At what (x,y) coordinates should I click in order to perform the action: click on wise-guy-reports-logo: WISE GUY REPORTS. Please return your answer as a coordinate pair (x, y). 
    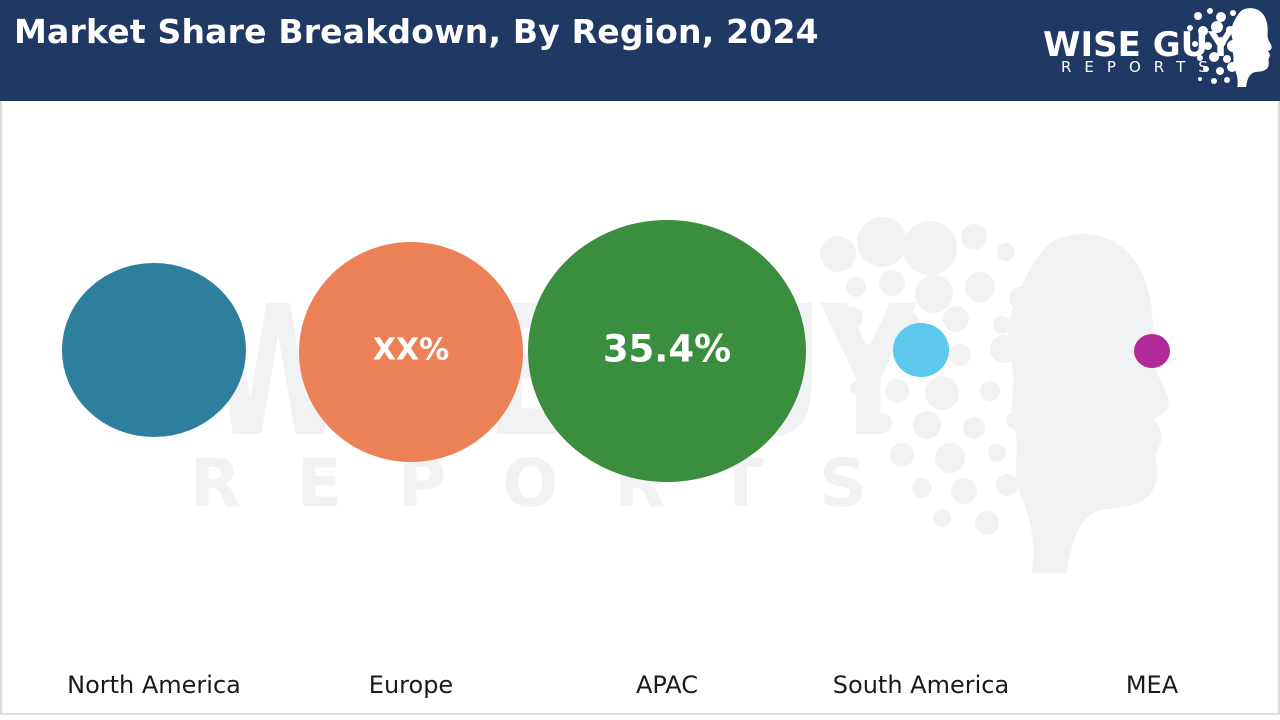
    Looking at the image, I should click on (1157, 47).